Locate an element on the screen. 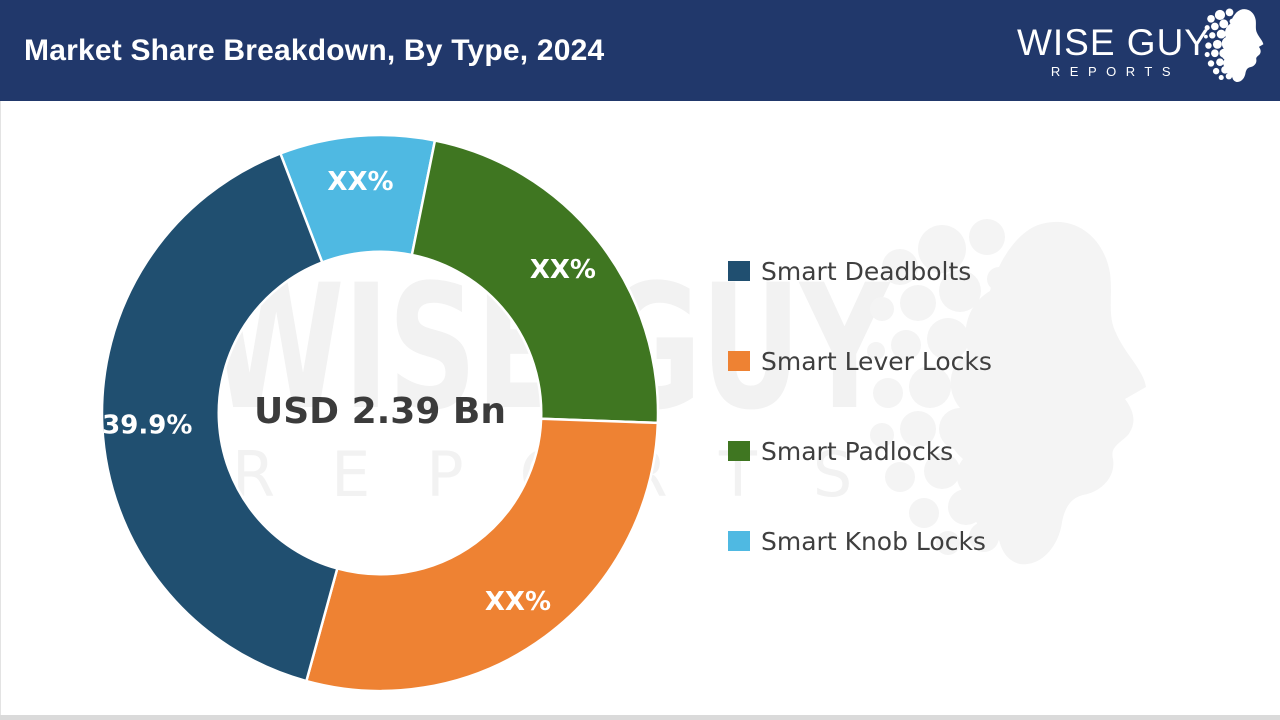 The height and width of the screenshot is (720, 1280). legend-item-smart-deadbolts: Smart Deadbolts is located at coordinates (860, 271).